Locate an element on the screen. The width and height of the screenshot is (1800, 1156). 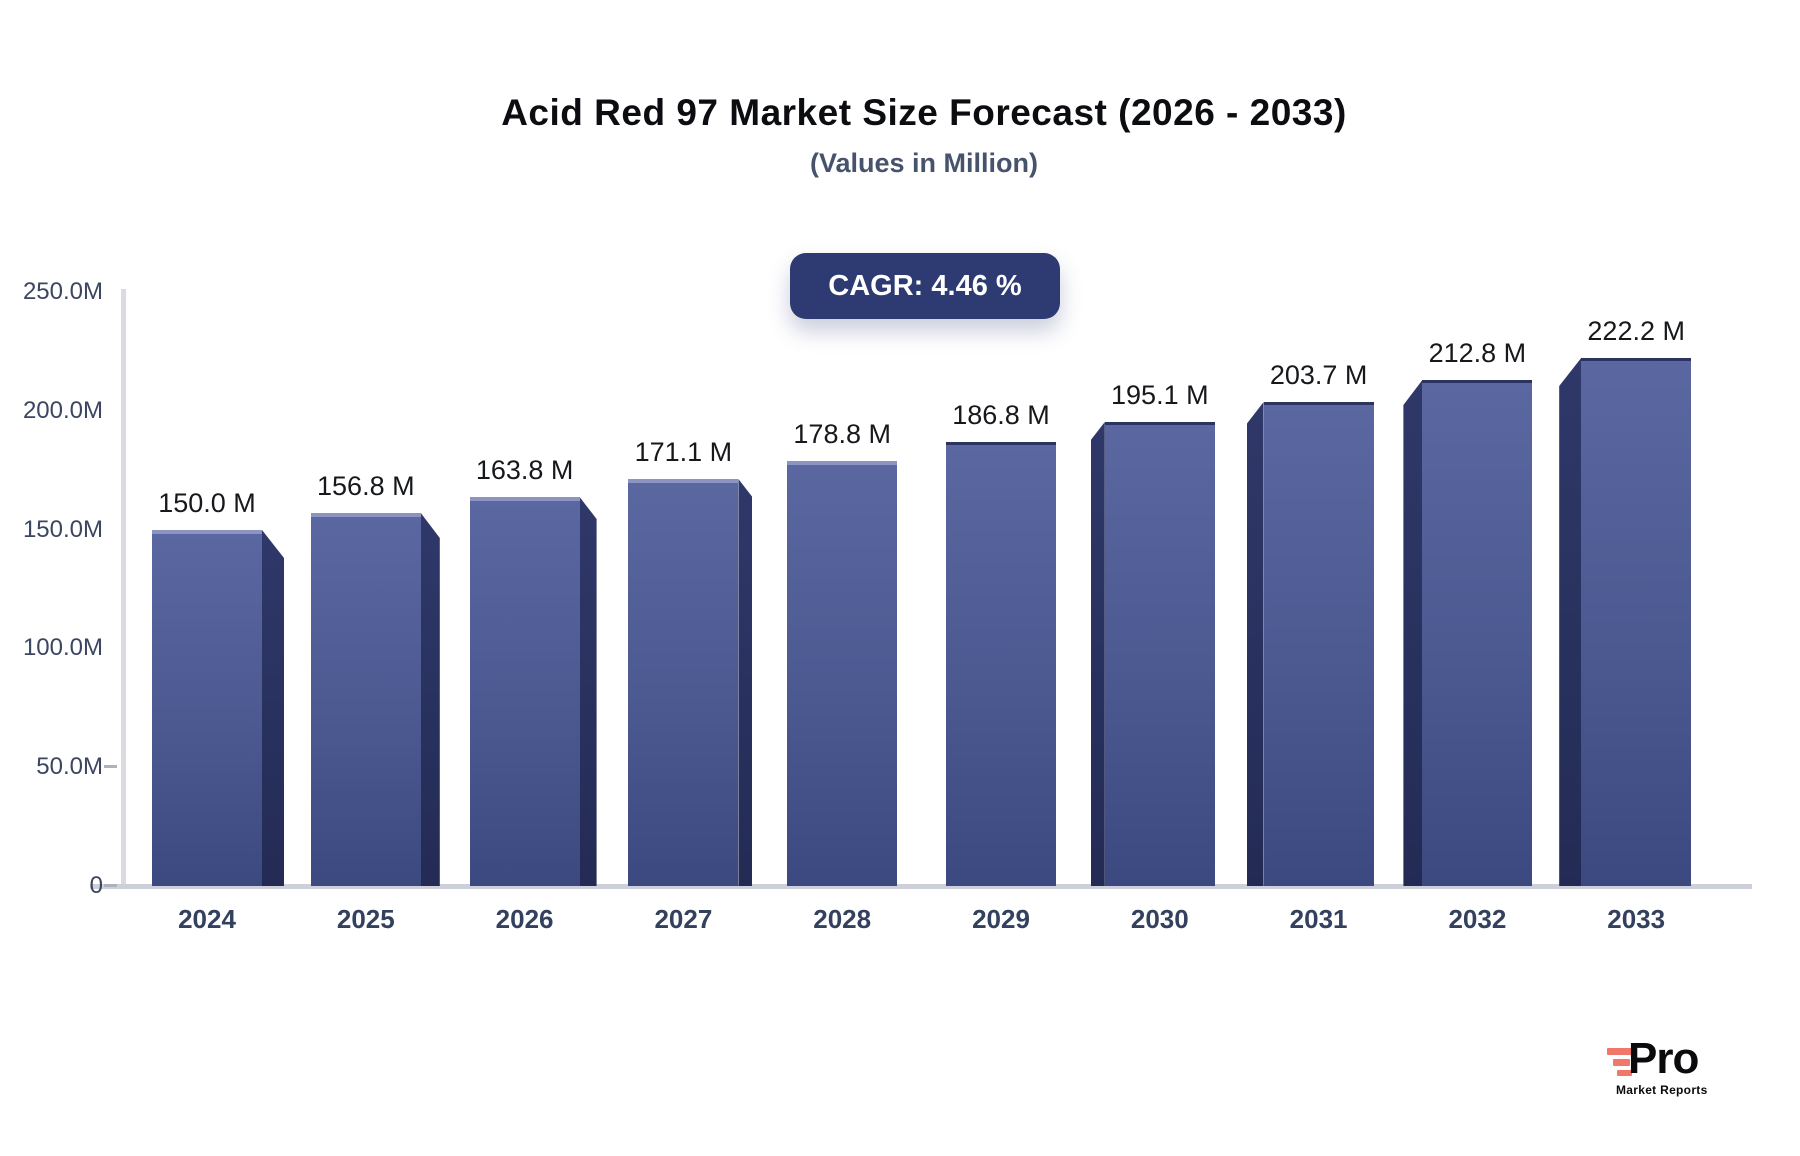
logo-tagline: Market Reports is located at coordinates (1662, 1090).